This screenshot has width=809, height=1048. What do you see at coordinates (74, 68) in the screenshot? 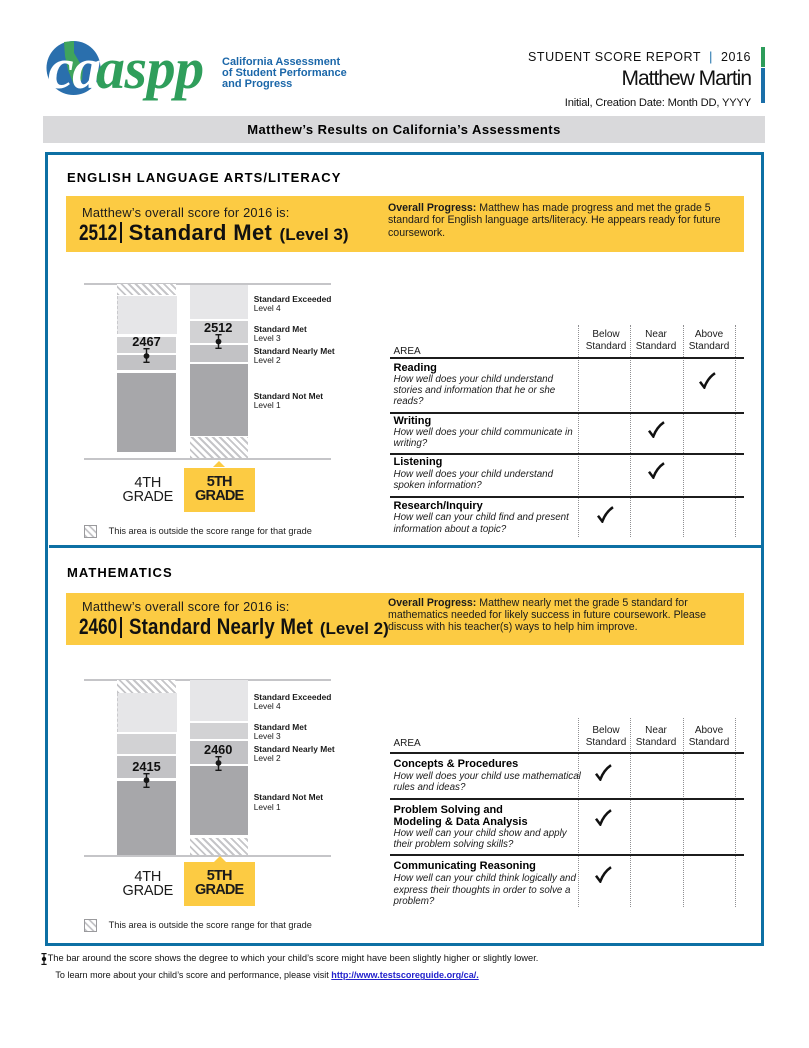
I see `svg-text: ca` at bounding box center [74, 68].